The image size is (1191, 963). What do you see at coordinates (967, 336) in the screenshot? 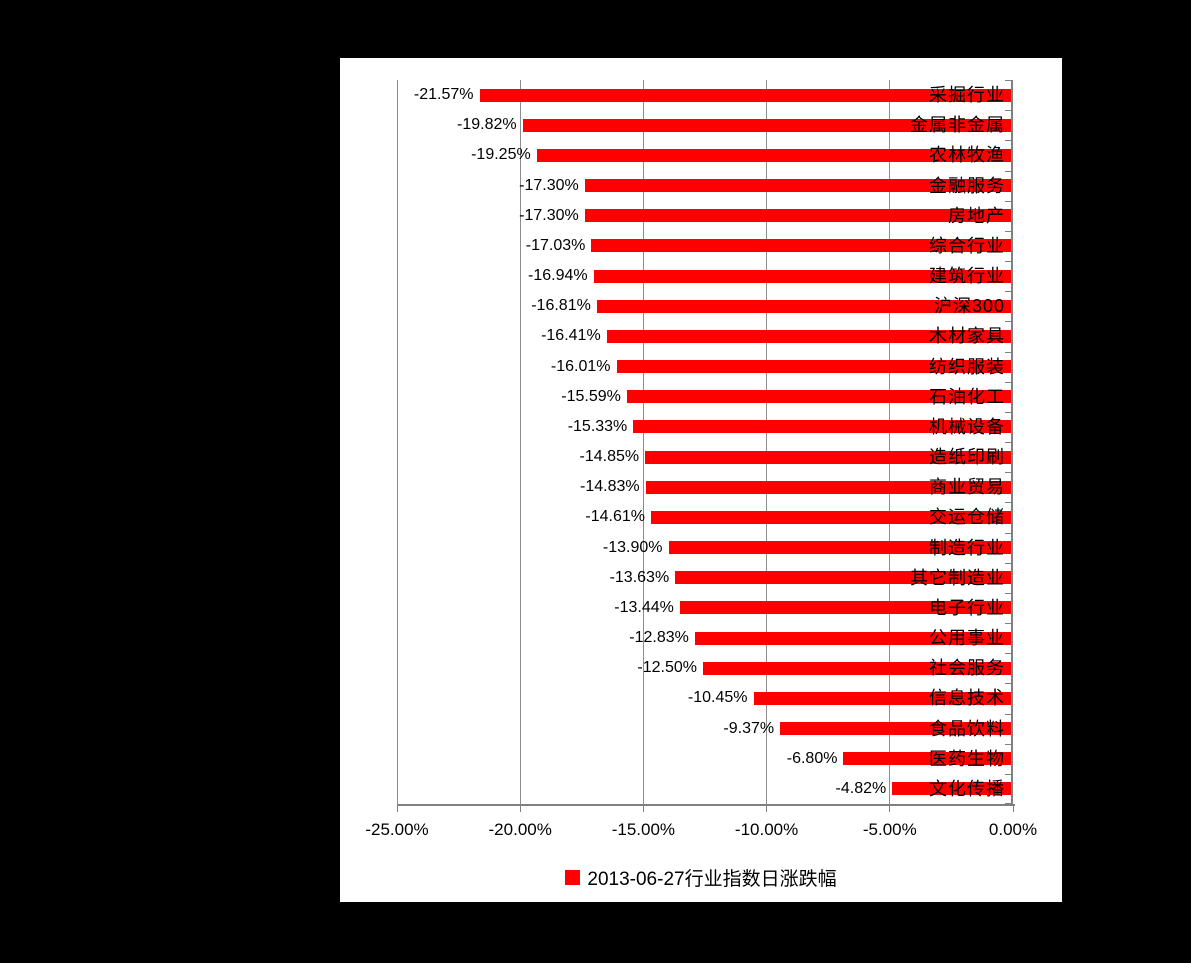
I see `category-label: 木材家具` at bounding box center [967, 336].